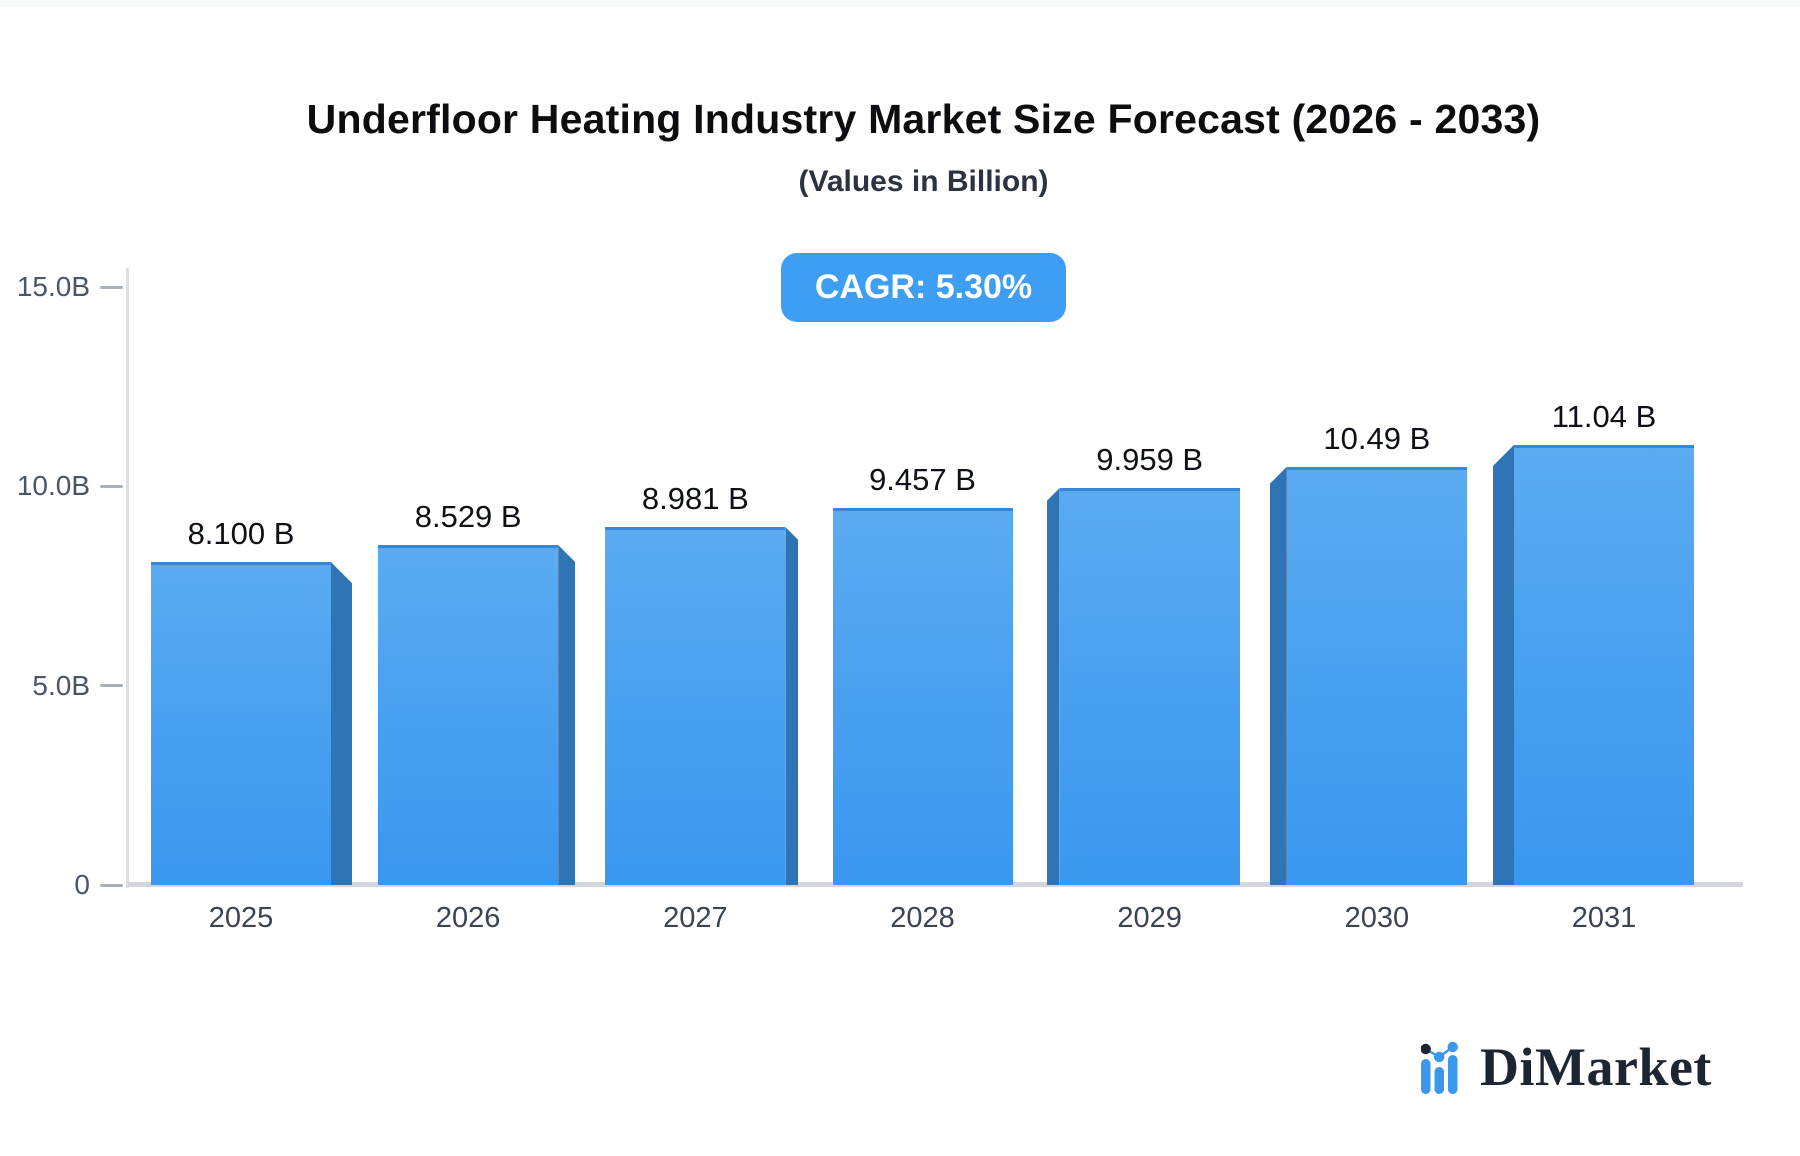  I want to click on bar-value-label: 11.04 B, so click(1604, 416).